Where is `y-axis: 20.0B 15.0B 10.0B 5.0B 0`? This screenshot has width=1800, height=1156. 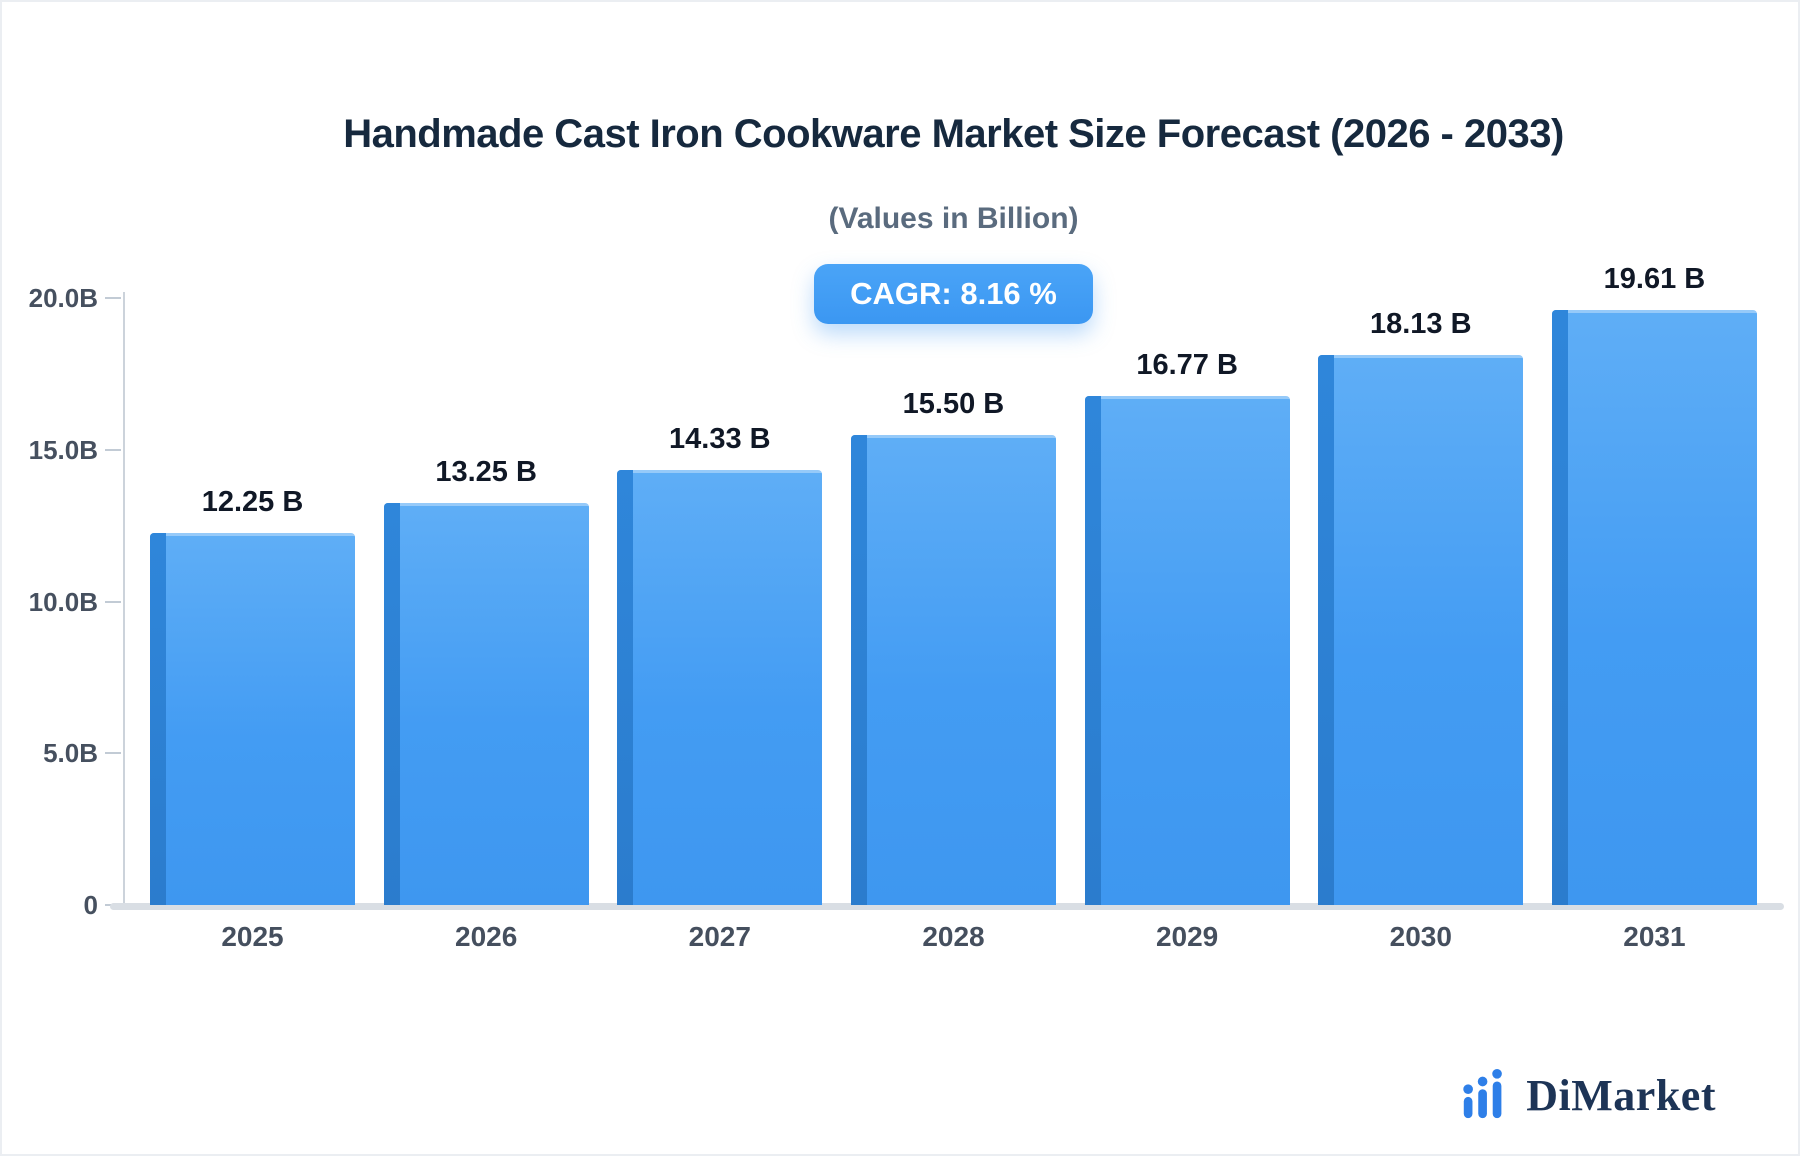 y-axis: 20.0B 15.0B 10.0B 5.0B 0 is located at coordinates (50, 601).